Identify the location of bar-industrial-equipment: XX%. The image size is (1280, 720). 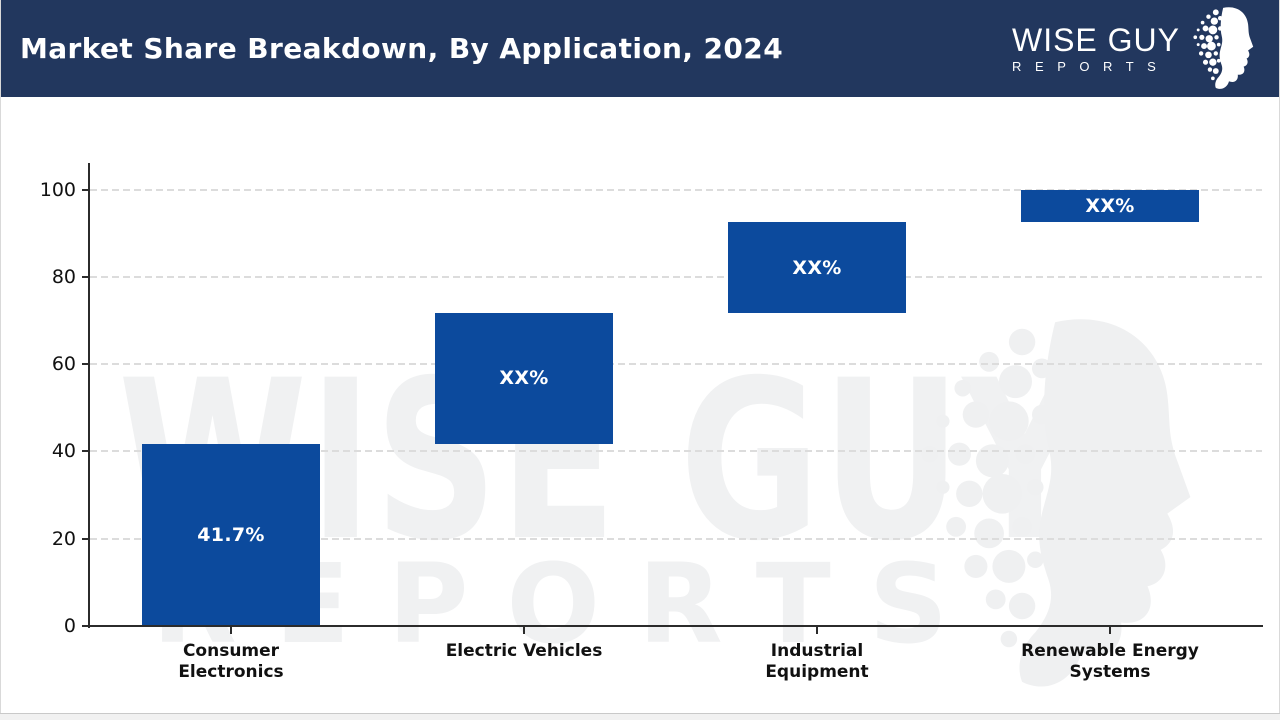
(817, 268).